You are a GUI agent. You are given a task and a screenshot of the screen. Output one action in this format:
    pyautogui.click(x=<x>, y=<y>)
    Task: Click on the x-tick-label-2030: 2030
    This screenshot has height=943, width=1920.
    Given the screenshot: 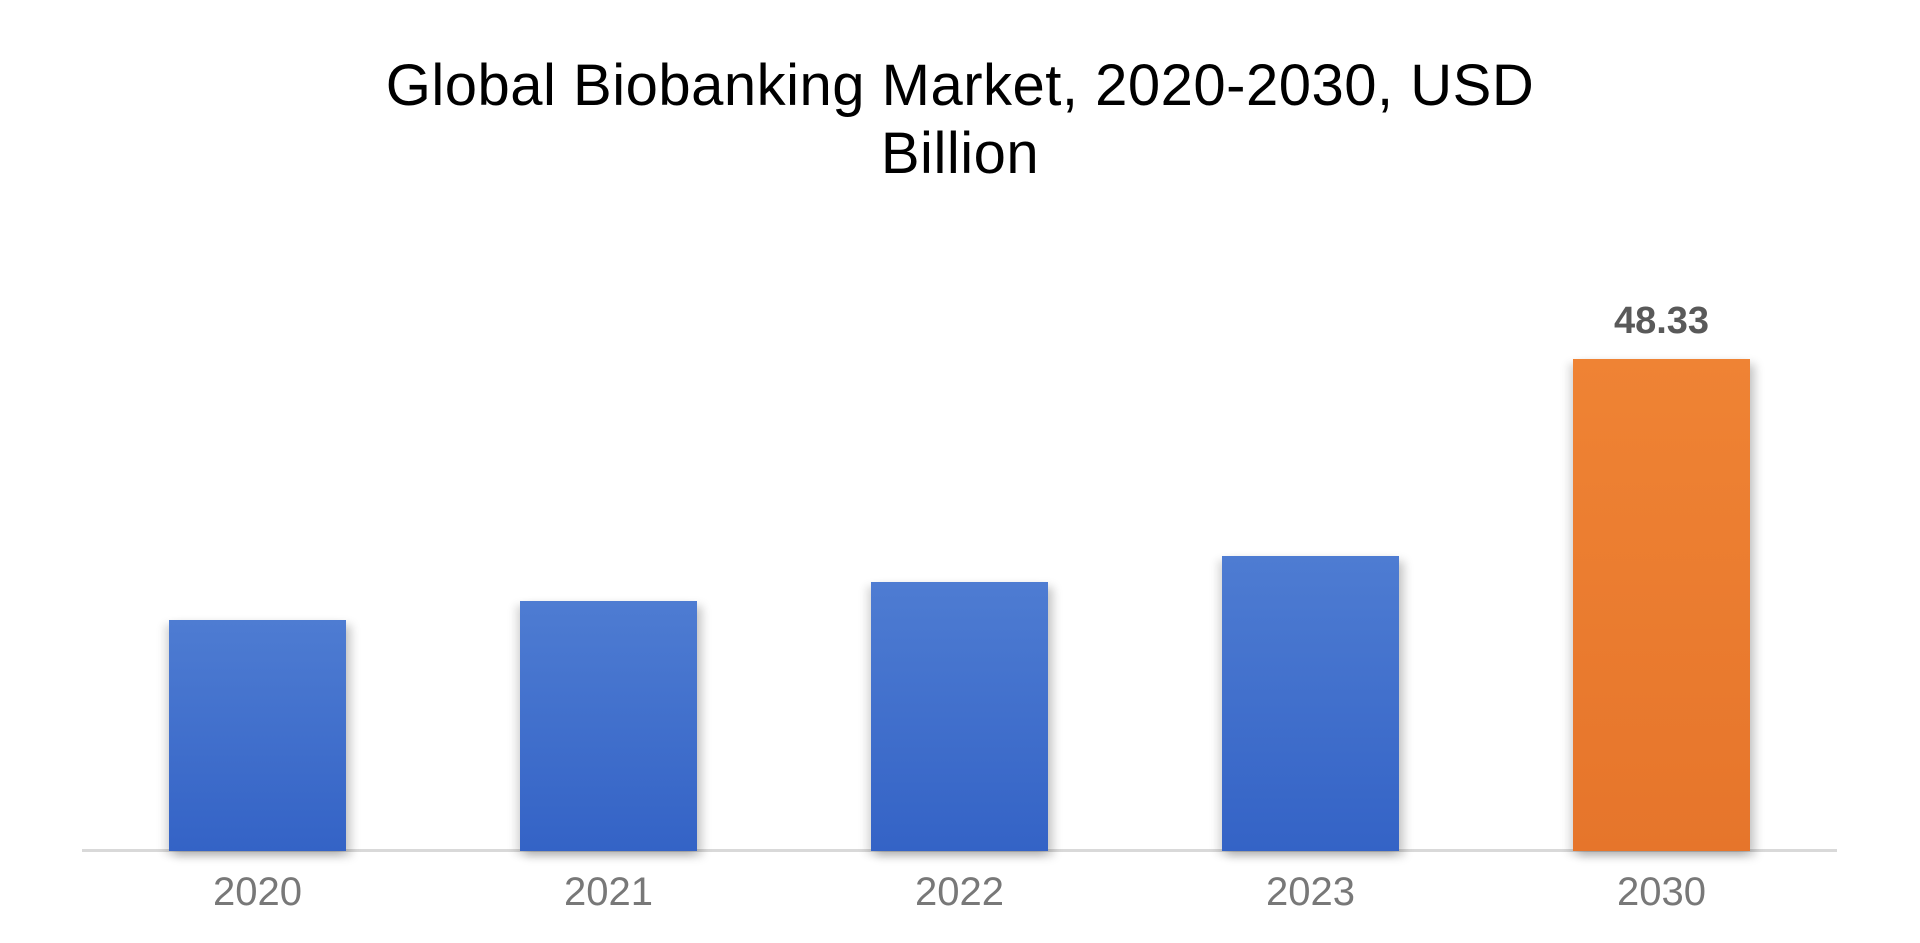 What is the action you would take?
    pyautogui.click(x=1661, y=892)
    